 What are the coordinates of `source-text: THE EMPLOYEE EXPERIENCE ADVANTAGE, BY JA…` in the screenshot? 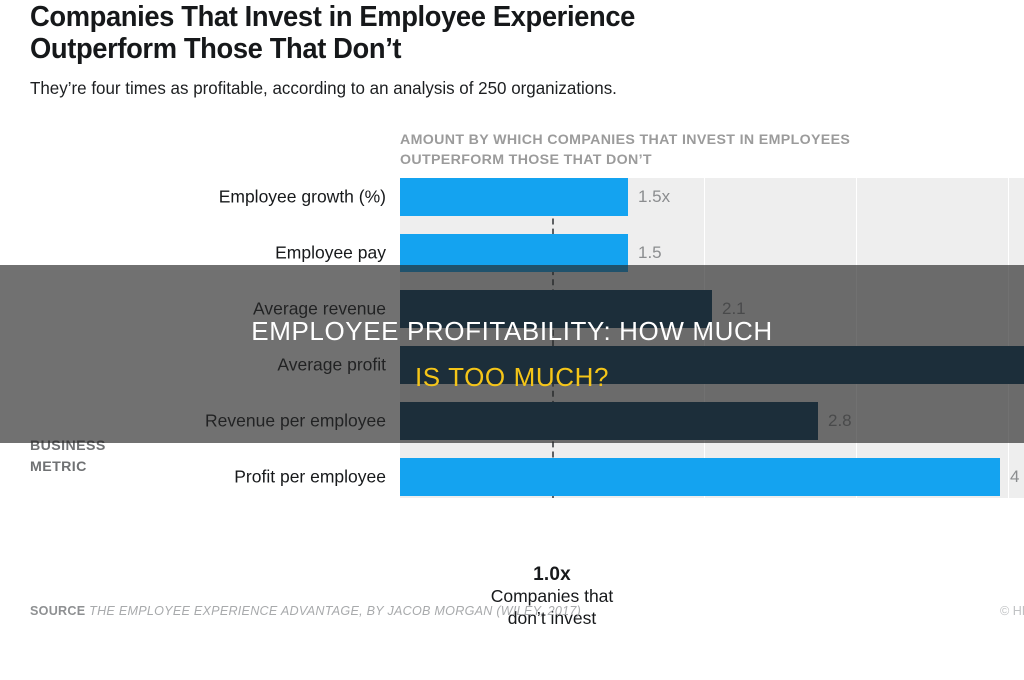 It's located at (335, 611).